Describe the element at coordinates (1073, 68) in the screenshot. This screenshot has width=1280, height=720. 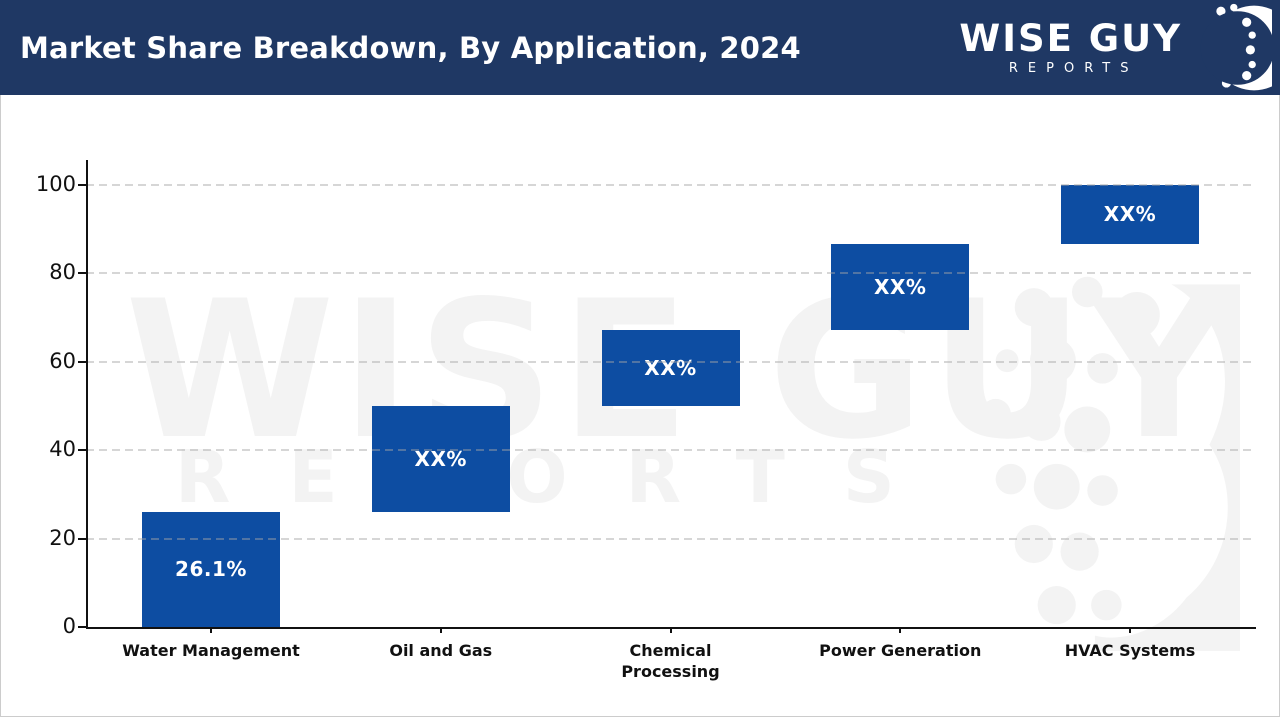
I see `logo-subtext: REPORTS` at that location.